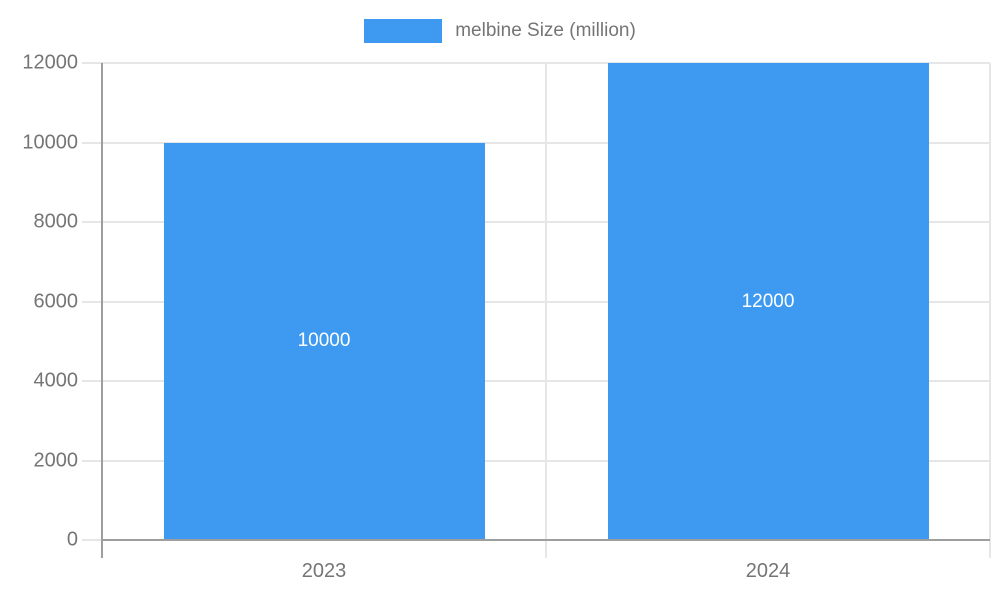 This screenshot has width=1000, height=600. What do you see at coordinates (56, 460) in the screenshot?
I see `y-tick-label: 2000` at bounding box center [56, 460].